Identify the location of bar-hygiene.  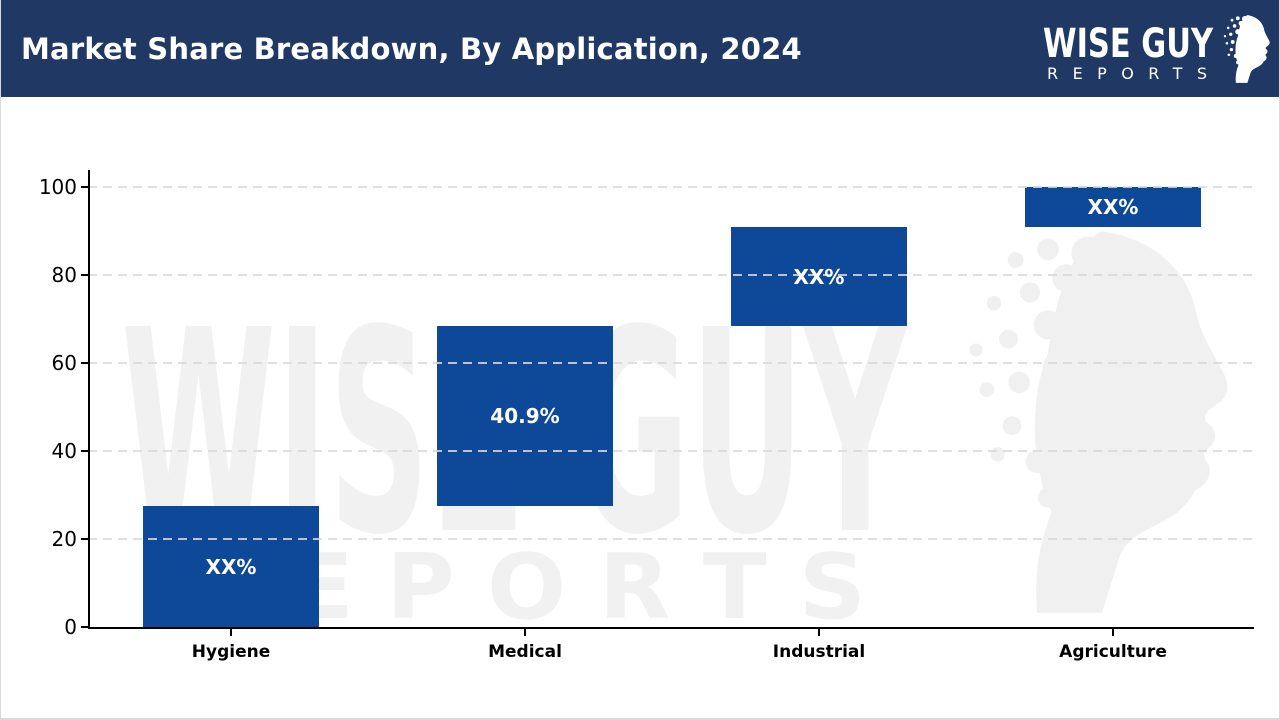
(231, 566).